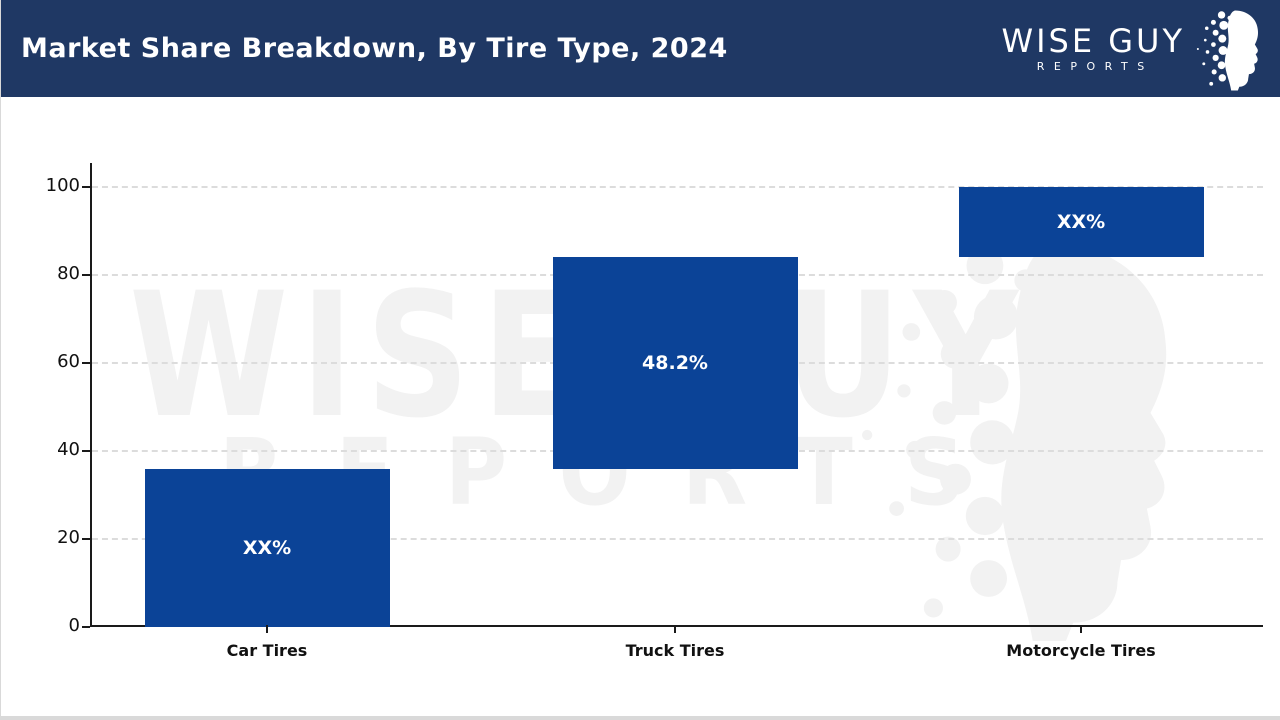 This screenshot has height=720, width=1280. Describe the element at coordinates (1093, 40) in the screenshot. I see `brand-name: WISE GUY` at that location.